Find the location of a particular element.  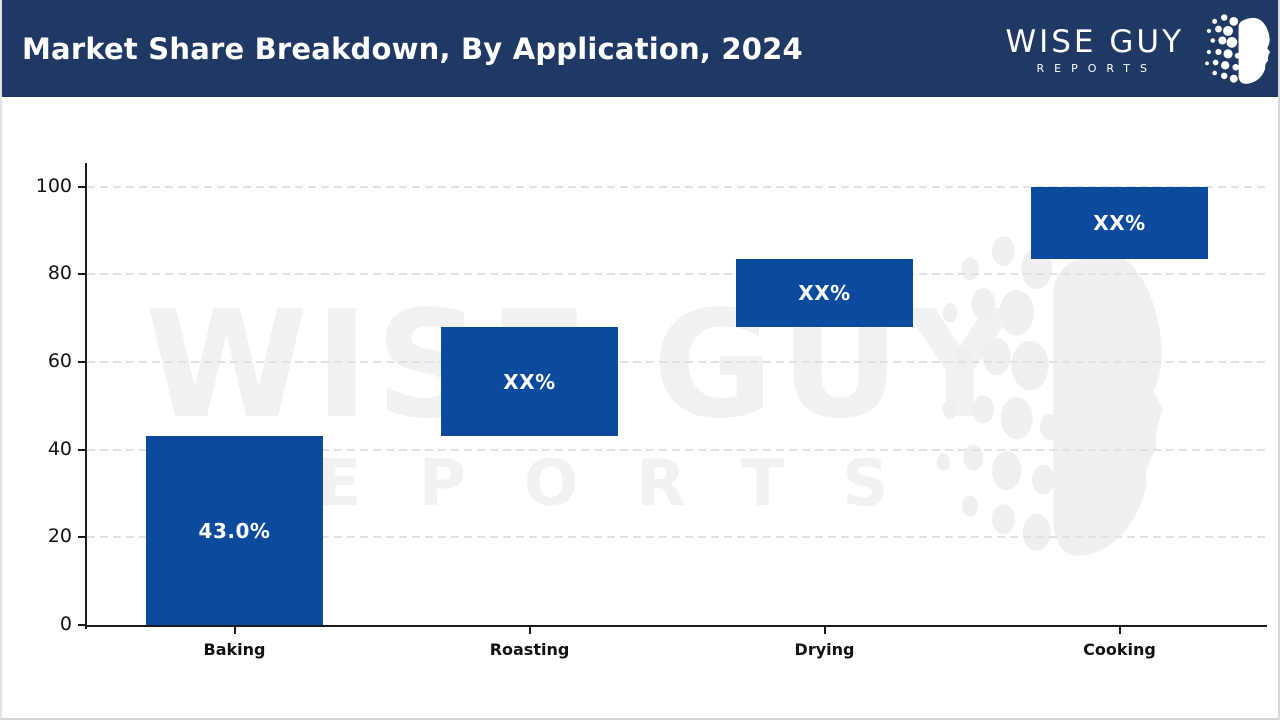

logo-wordmark: WISE GUY is located at coordinates (1094, 42).